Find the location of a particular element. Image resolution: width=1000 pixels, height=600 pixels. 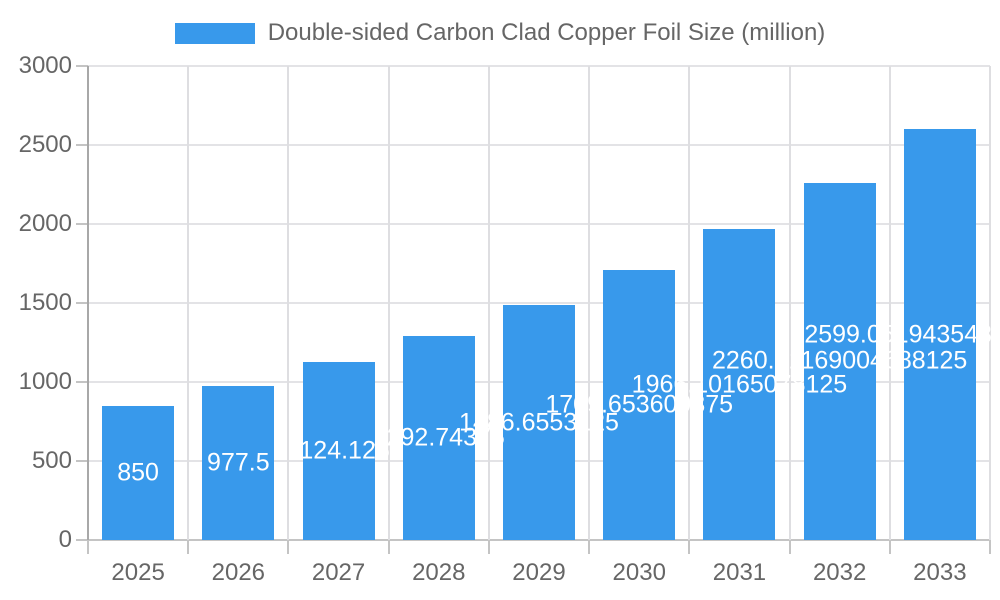

bar-2031 is located at coordinates (739, 384).